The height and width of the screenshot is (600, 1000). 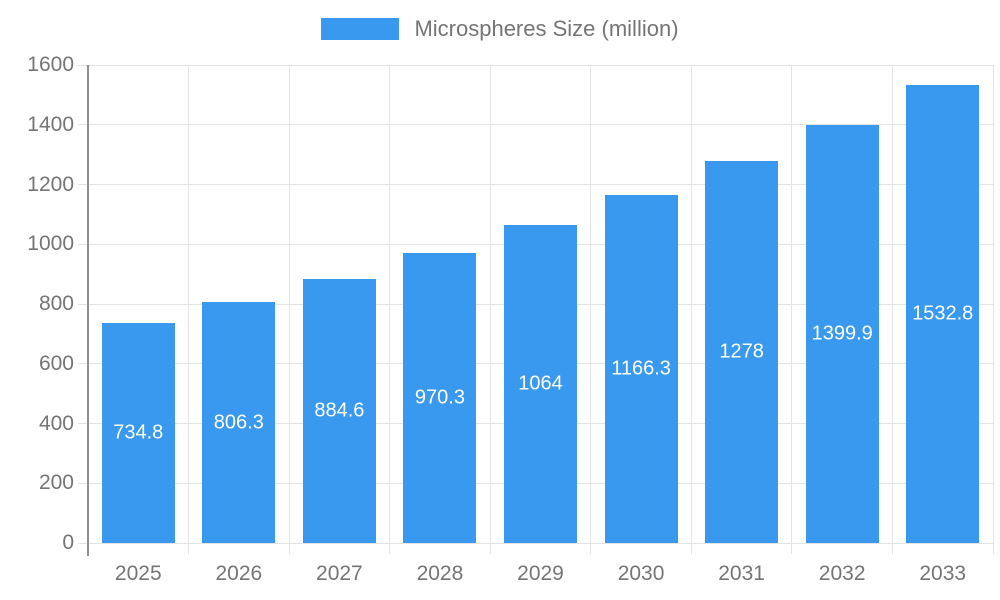 I want to click on bar-2026: 806.3, so click(x=239, y=422).